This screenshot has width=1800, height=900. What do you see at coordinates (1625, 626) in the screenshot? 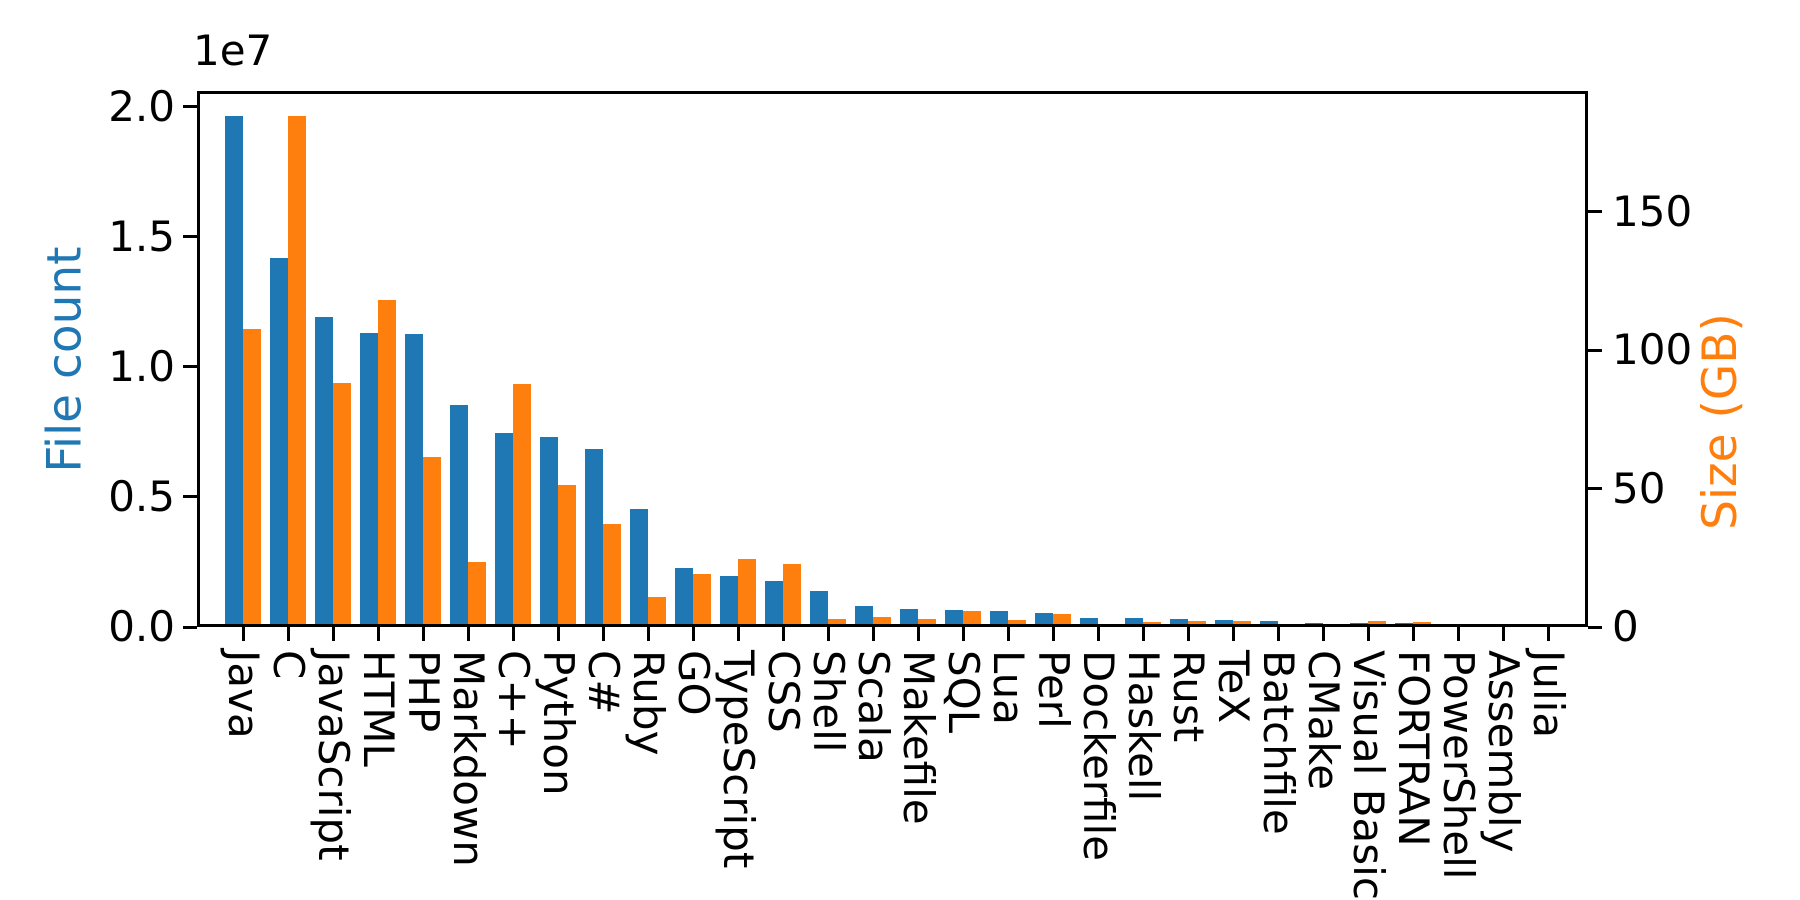
I see `y-tick-label-right: 0` at bounding box center [1625, 626].